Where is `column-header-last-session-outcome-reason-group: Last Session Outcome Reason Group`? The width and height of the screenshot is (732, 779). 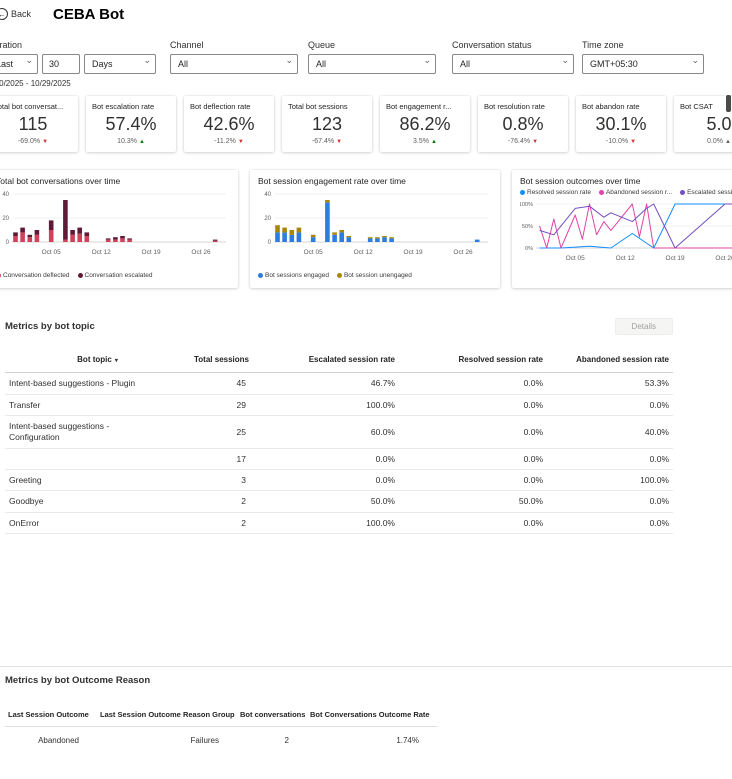 column-header-last-session-outcome-reason-group: Last Session Outcome Reason Group is located at coordinates (167, 718).